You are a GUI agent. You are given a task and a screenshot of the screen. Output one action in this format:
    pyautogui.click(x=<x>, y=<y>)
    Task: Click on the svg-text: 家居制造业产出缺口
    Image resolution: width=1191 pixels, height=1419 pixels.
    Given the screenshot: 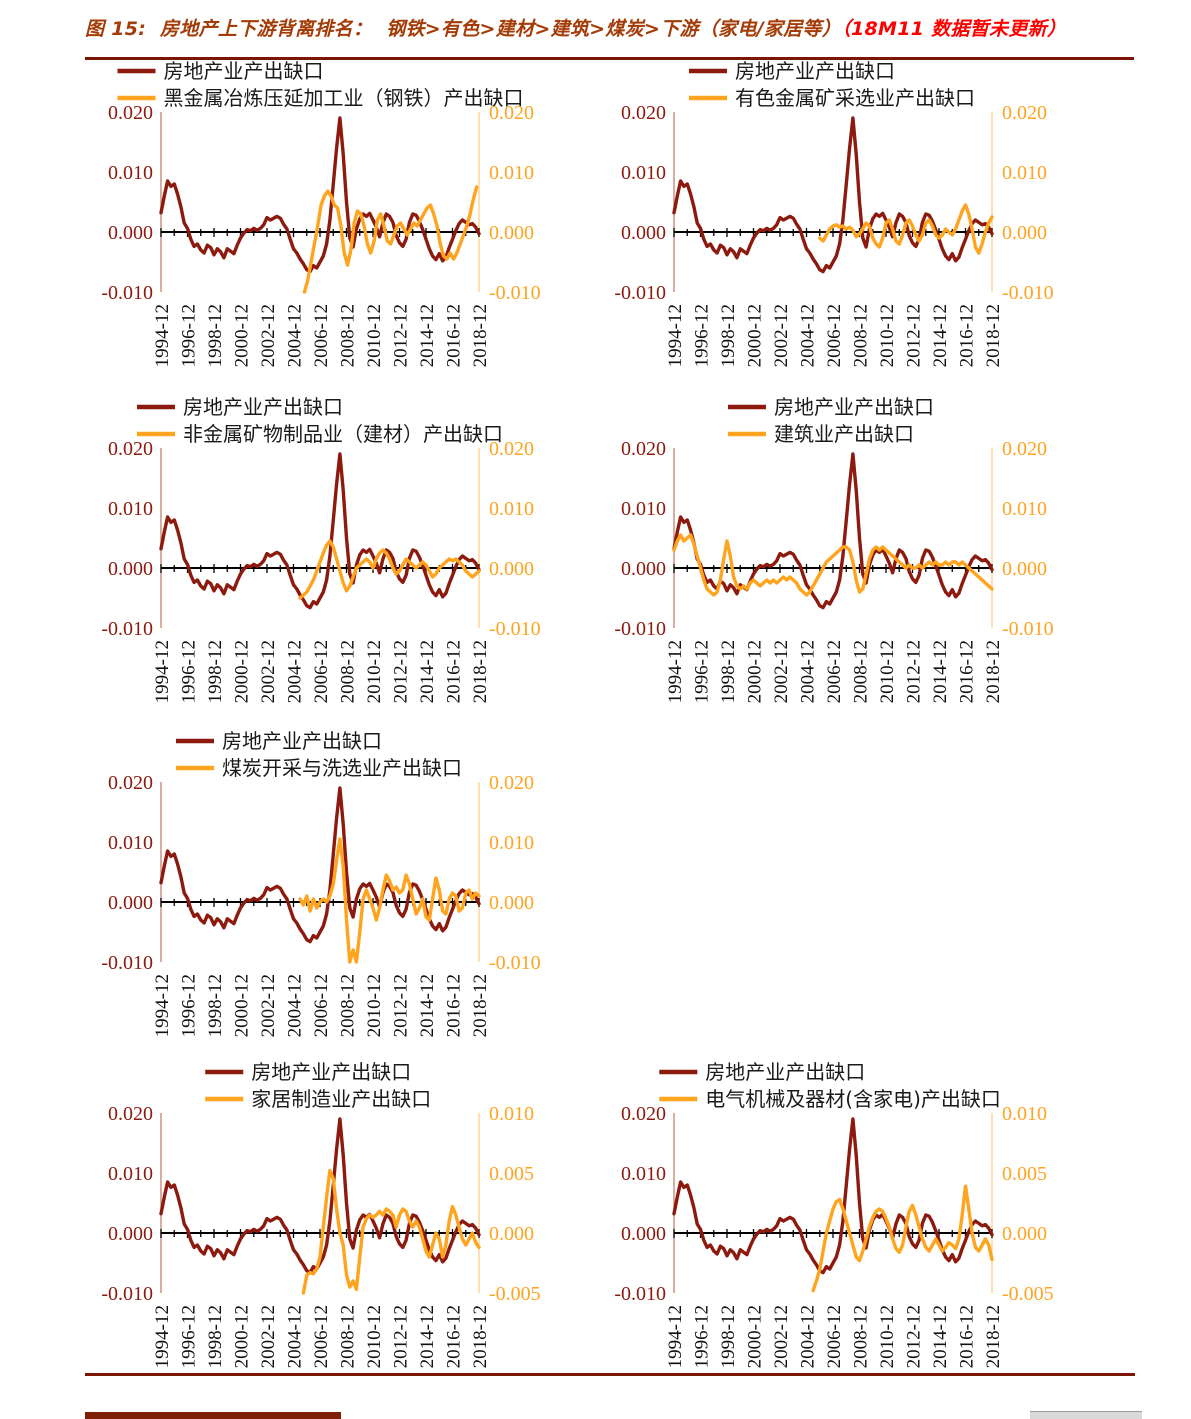 What is the action you would take?
    pyautogui.click(x=341, y=1099)
    